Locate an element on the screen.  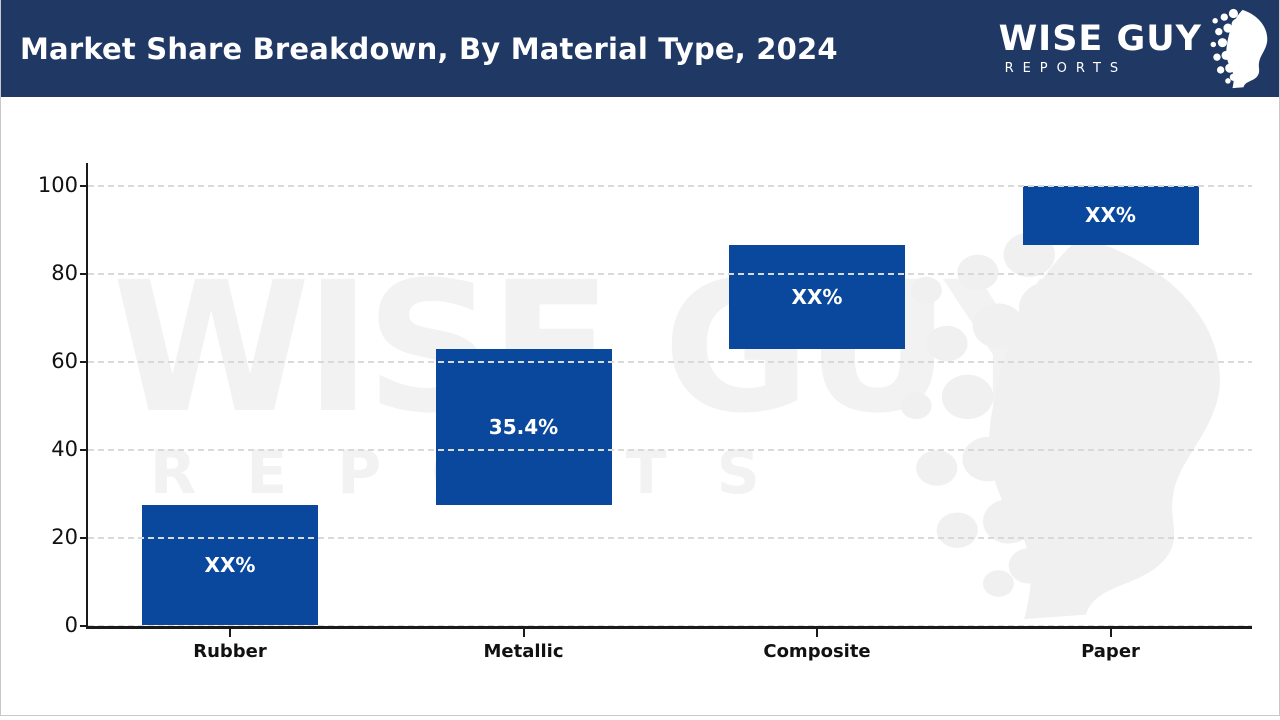
y-tick-label: 60 is located at coordinates (64, 360).